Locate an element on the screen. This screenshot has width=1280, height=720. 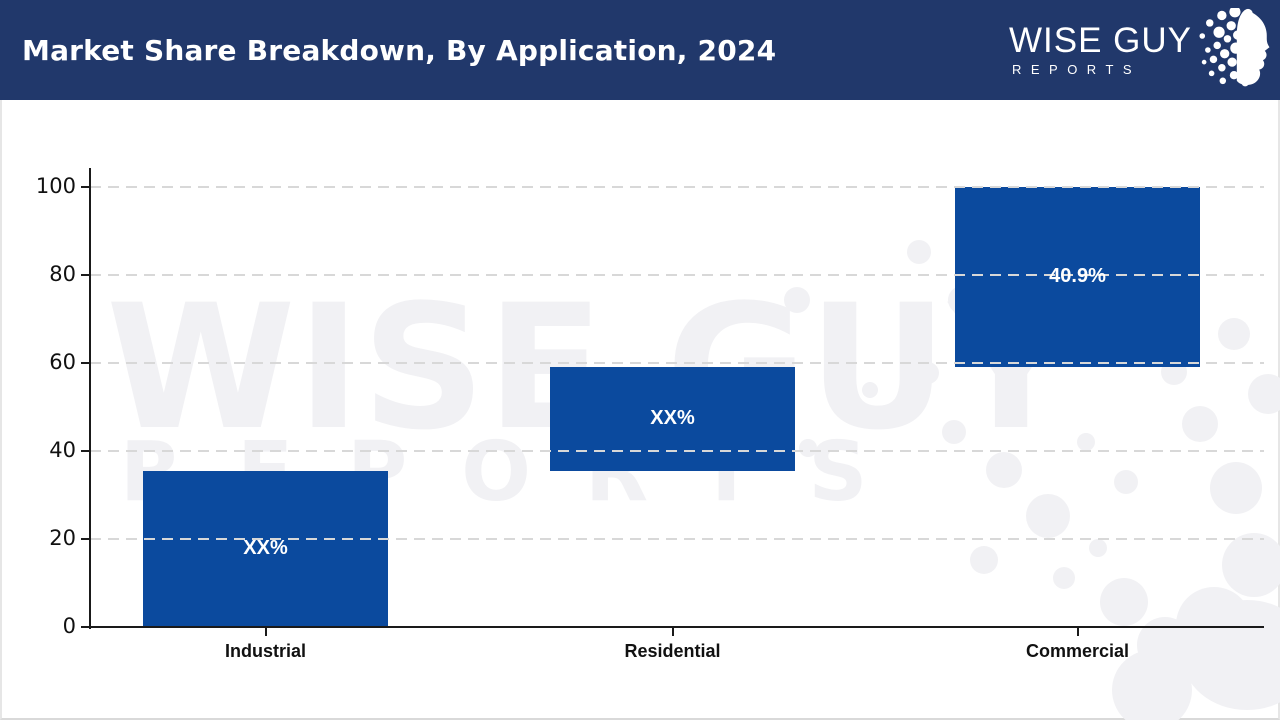
bar-value-label-residential: XX% is located at coordinates (672, 418).